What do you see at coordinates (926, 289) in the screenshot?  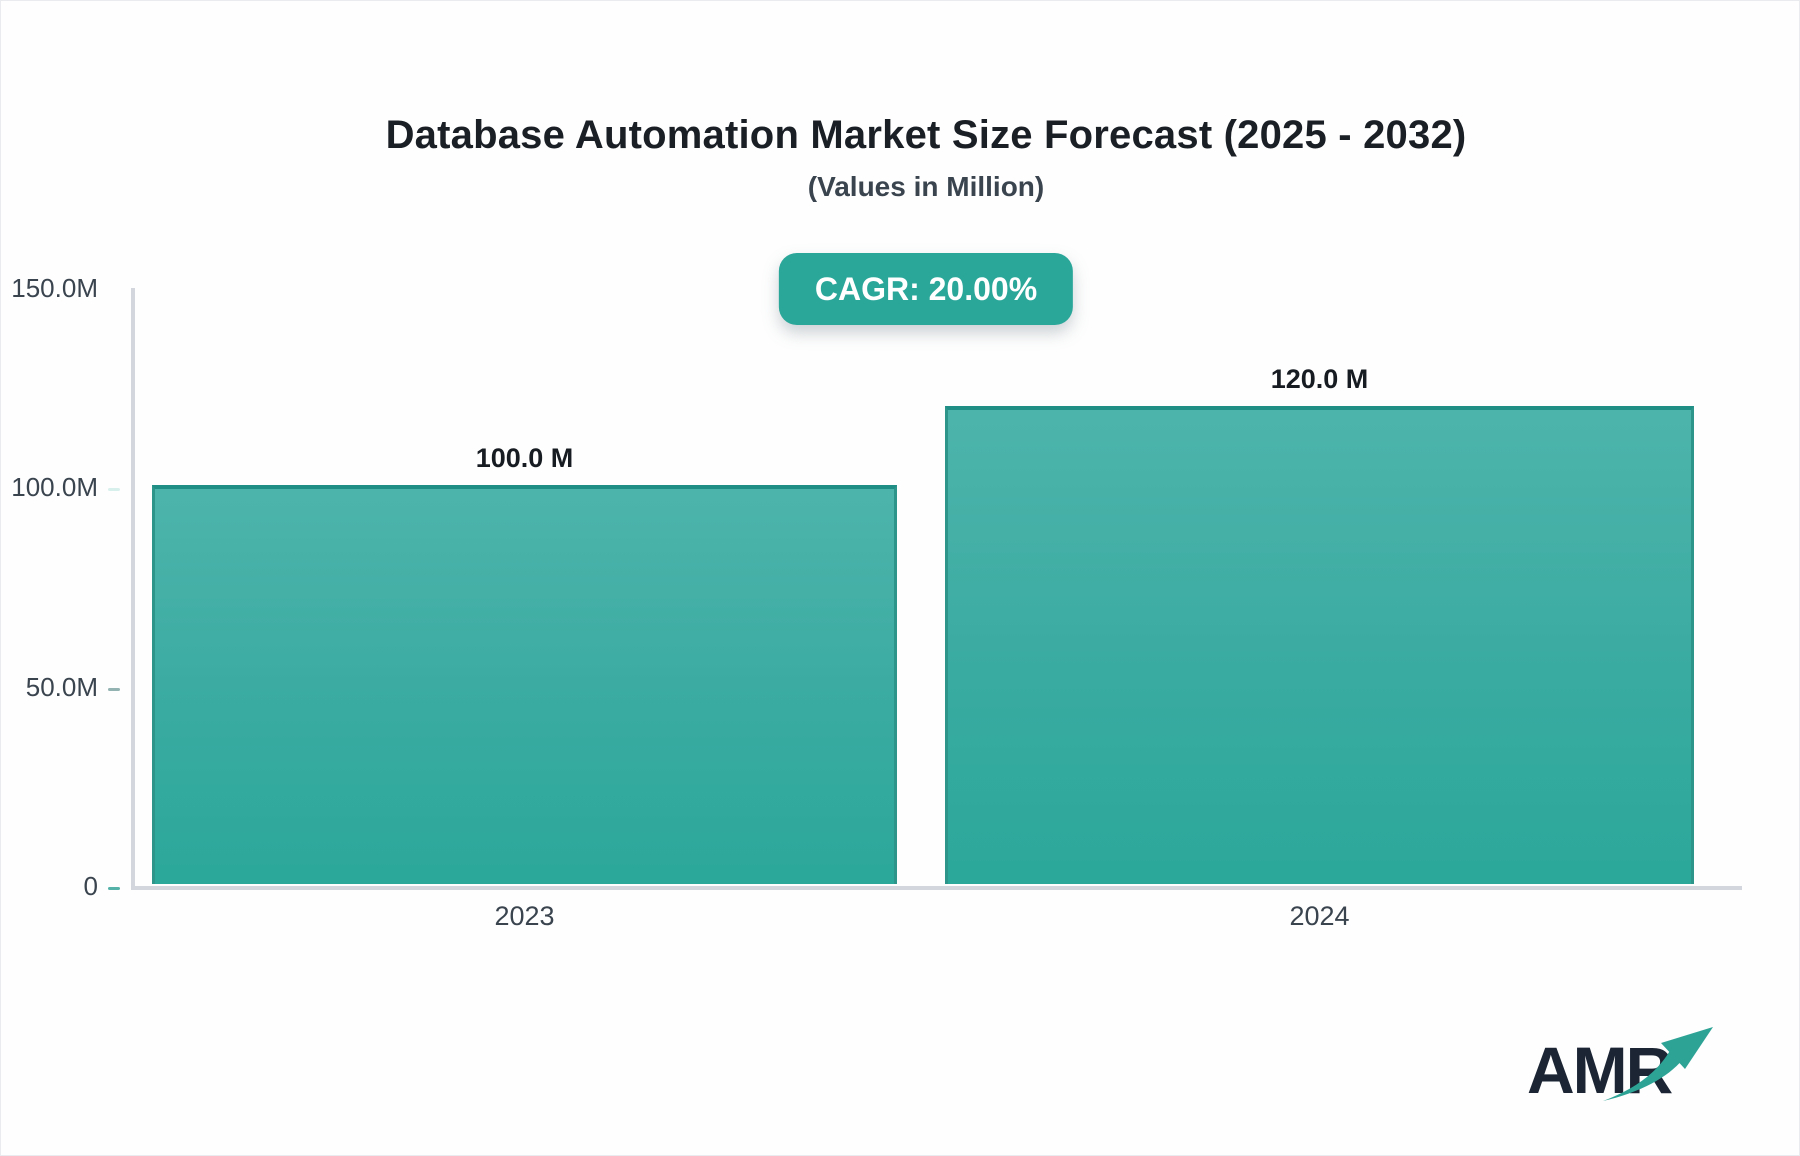 I see `cagr-badge: CAGR: 20.00%` at bounding box center [926, 289].